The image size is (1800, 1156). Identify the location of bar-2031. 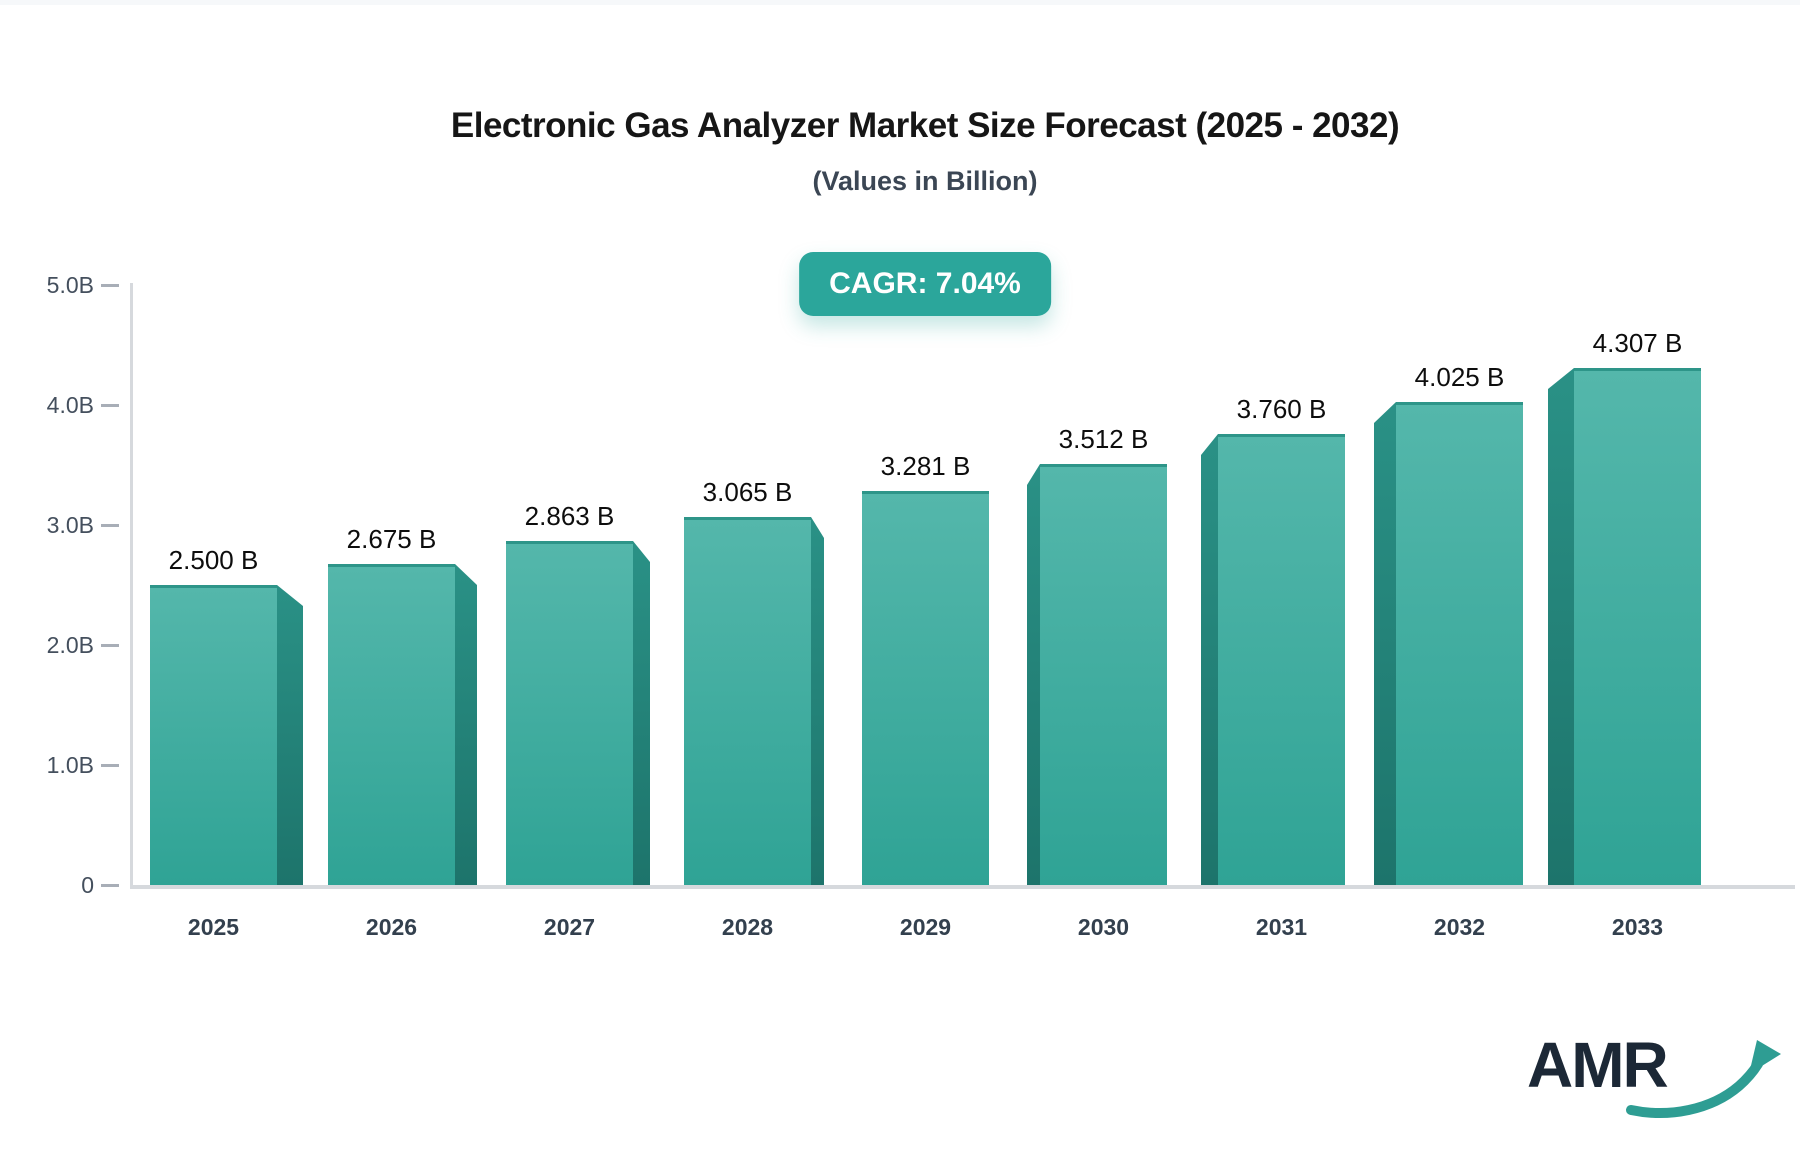
(1281, 659).